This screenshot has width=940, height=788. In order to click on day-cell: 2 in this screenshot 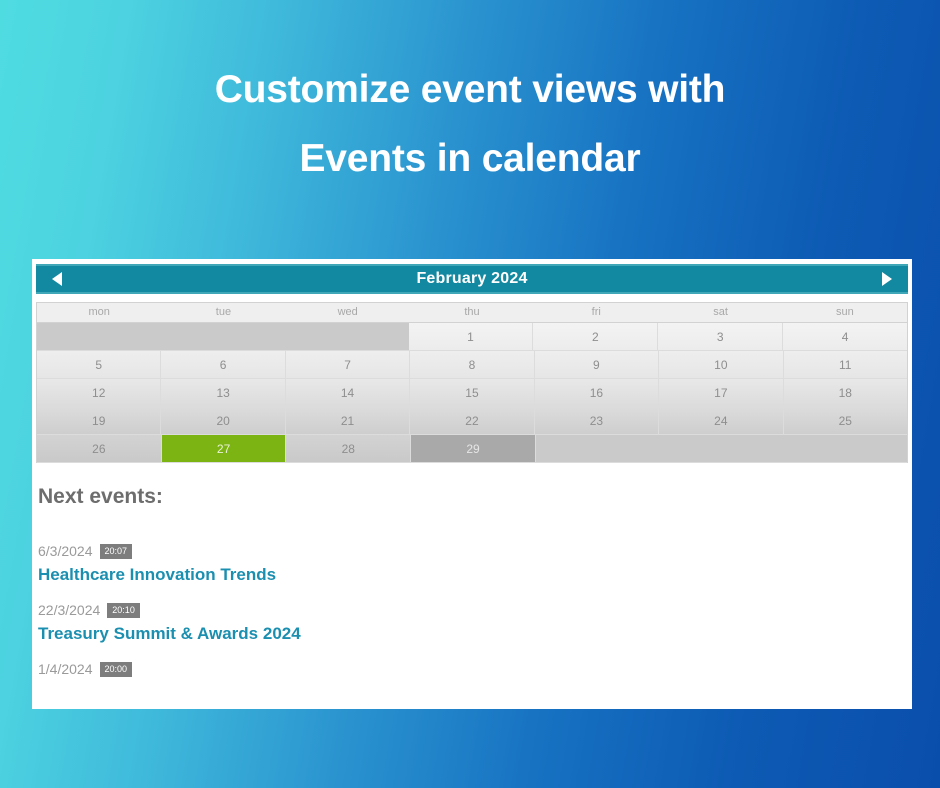, I will do `click(596, 337)`.